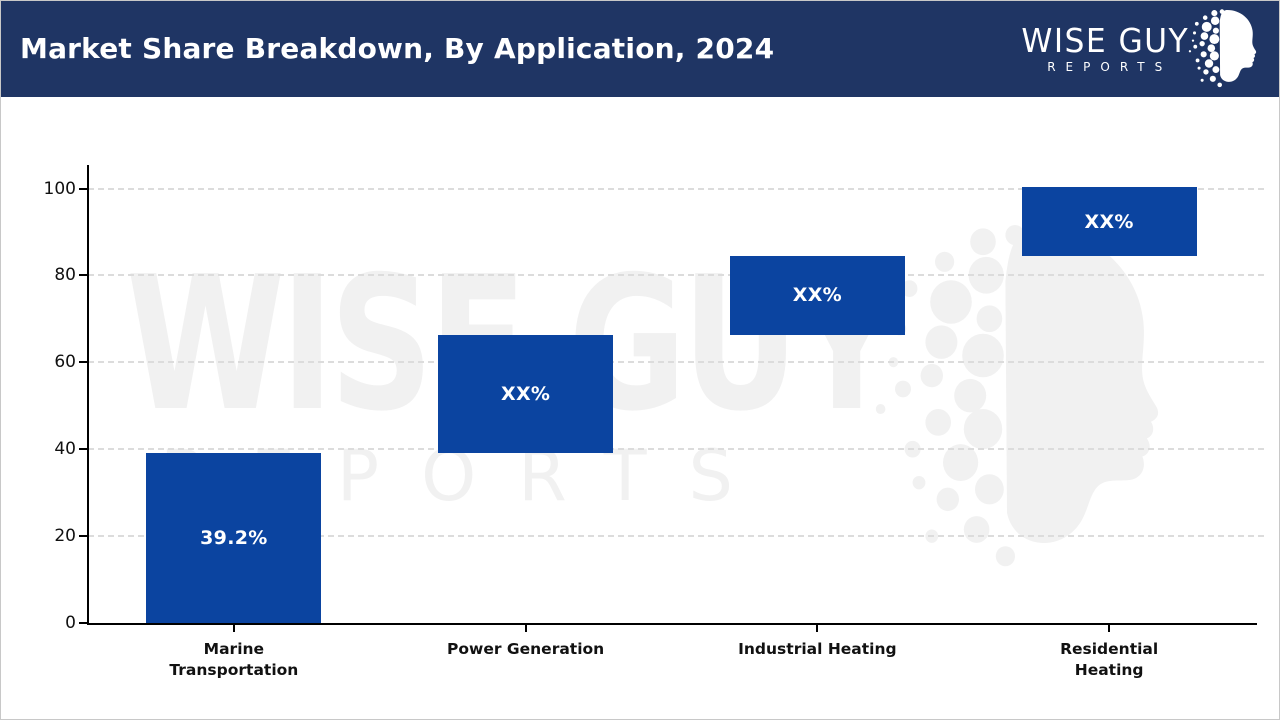 This screenshot has height=720, width=1280. What do you see at coordinates (234, 659) in the screenshot?
I see `x-category-label: Marine Transportation` at bounding box center [234, 659].